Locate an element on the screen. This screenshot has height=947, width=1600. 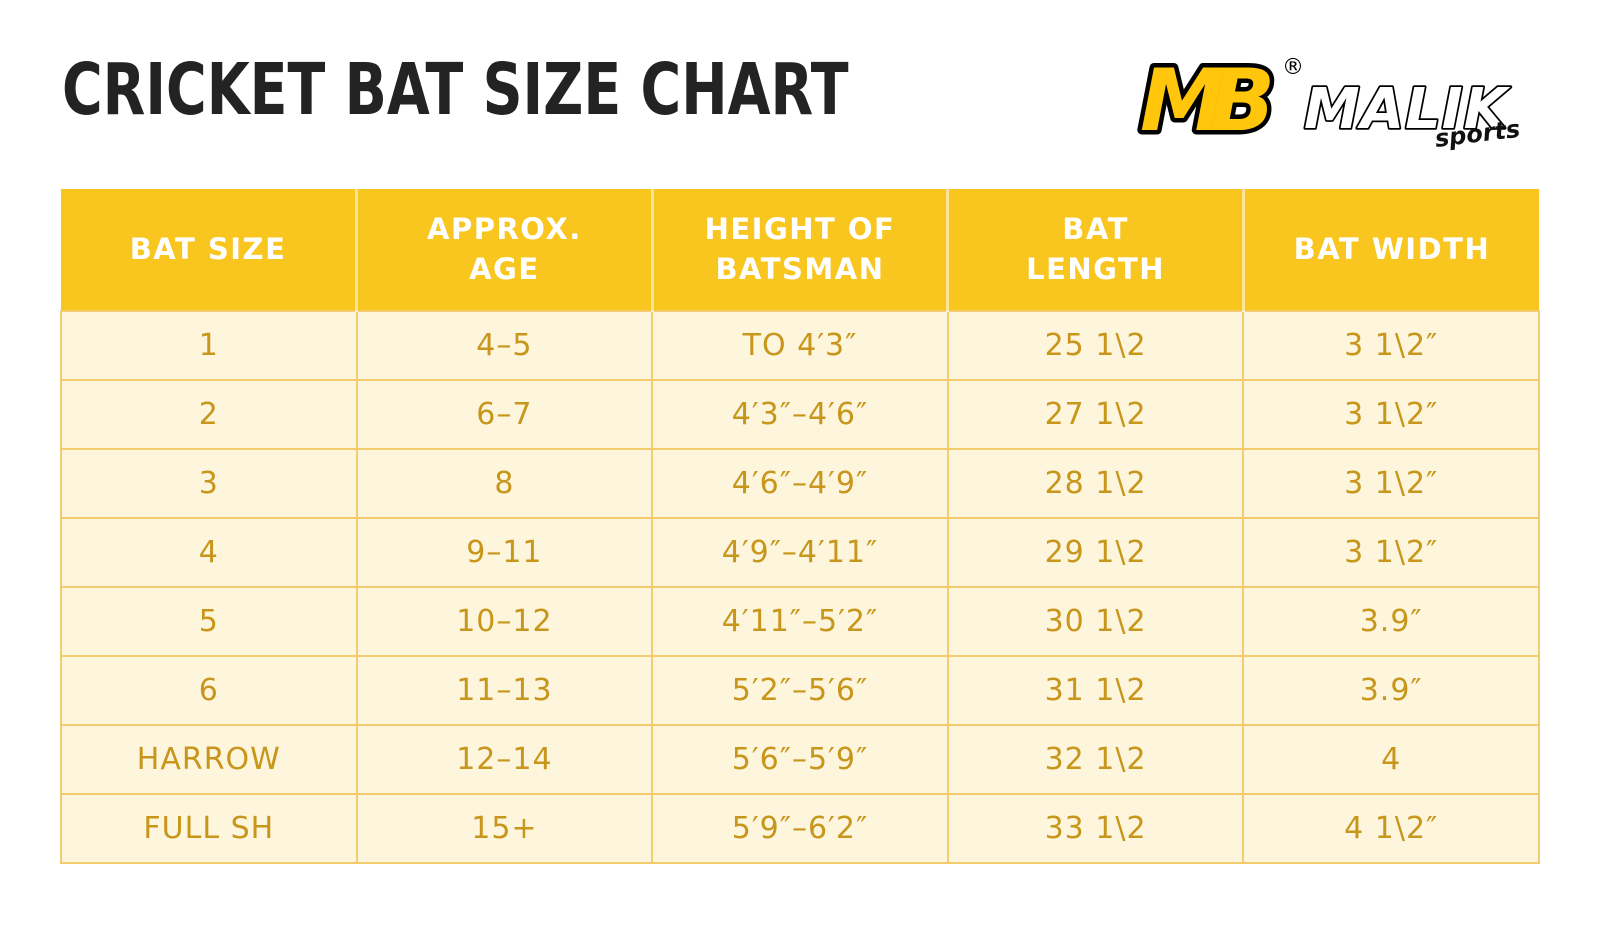
cell-height: 4′6″–4′9″ is located at coordinates (800, 483).